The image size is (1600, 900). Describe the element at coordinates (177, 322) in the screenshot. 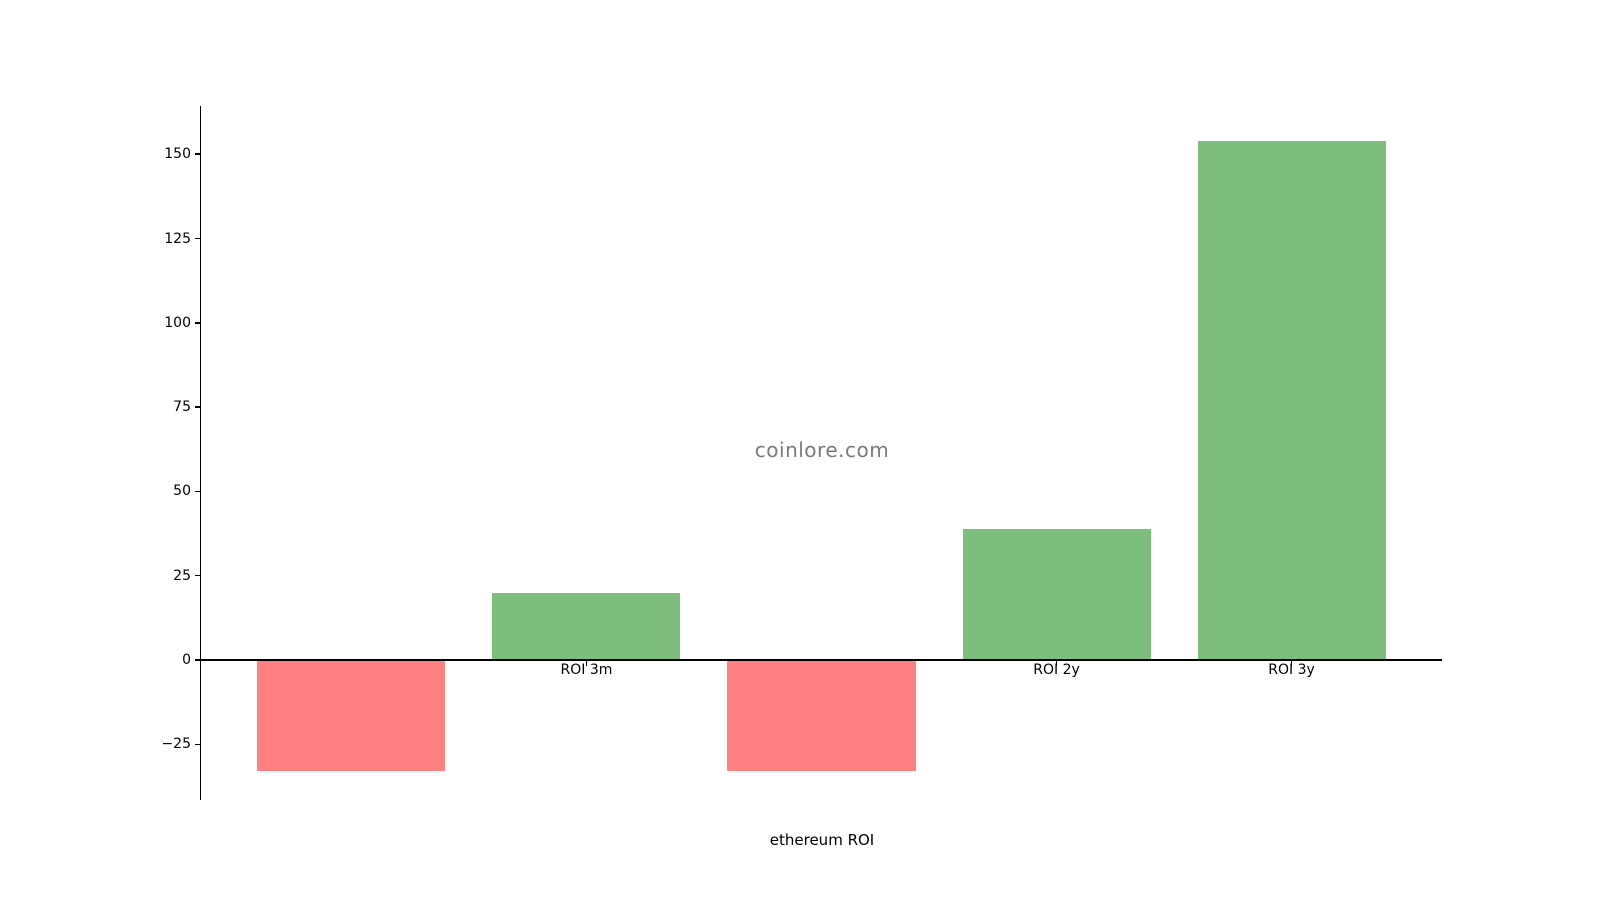

I see `y-tick-label: 100` at that location.